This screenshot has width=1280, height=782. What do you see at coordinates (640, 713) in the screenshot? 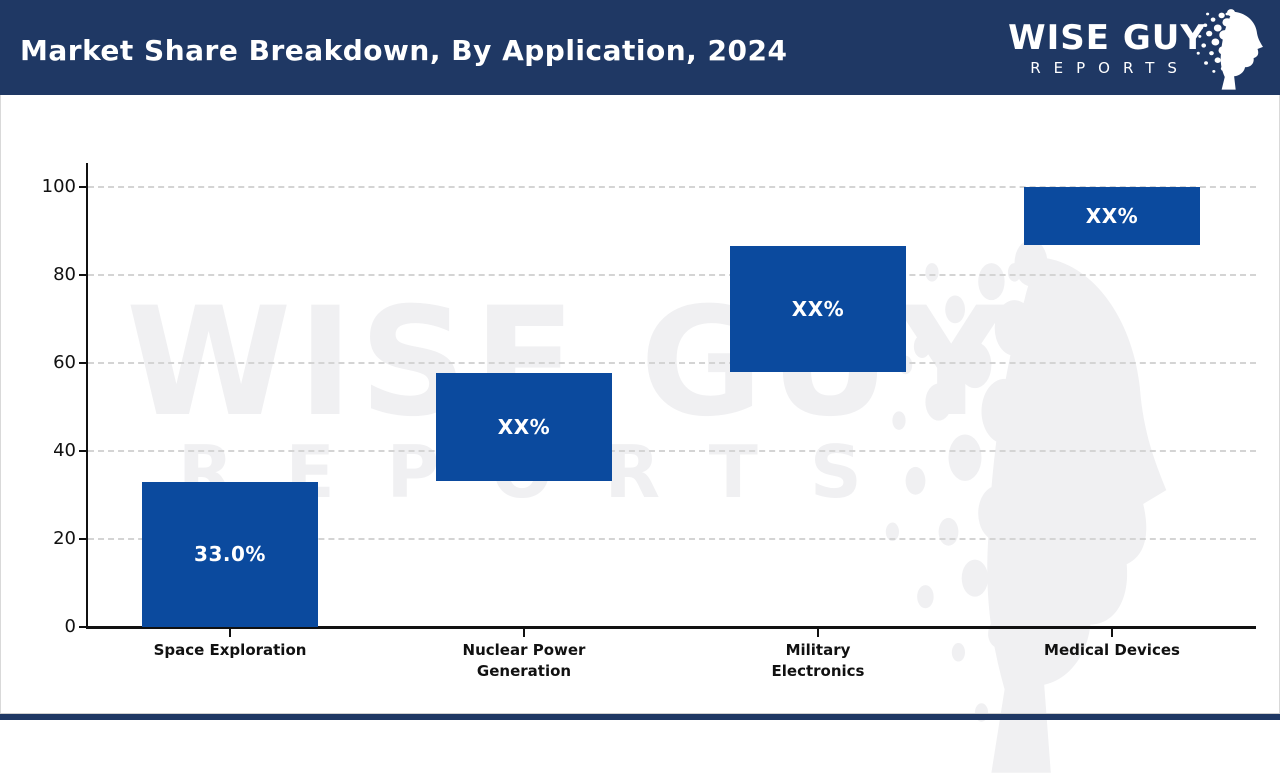
I see `footer-divider` at bounding box center [640, 713].